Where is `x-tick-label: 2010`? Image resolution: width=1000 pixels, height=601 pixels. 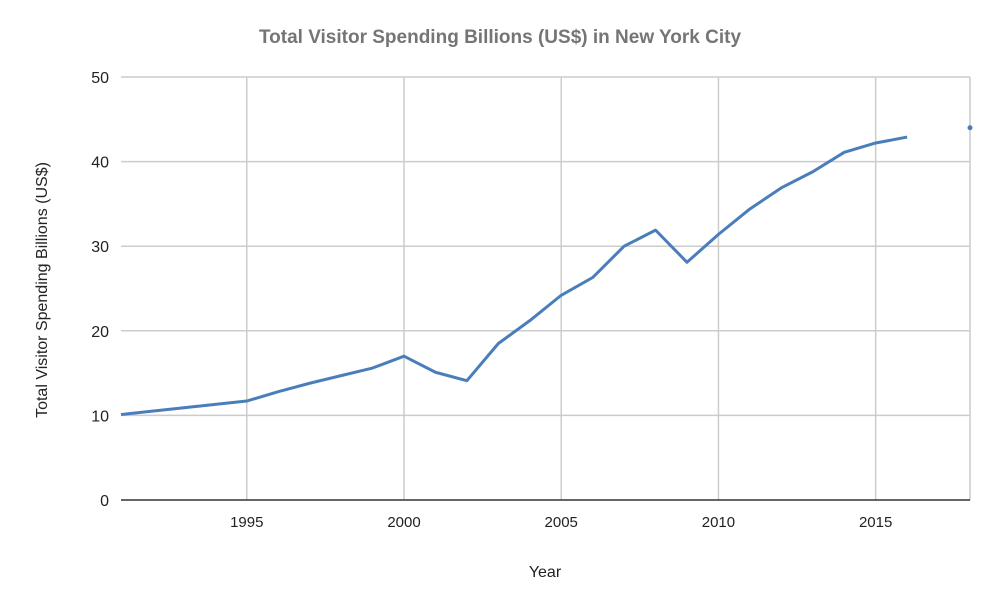 x-tick-label: 2010 is located at coordinates (718, 522).